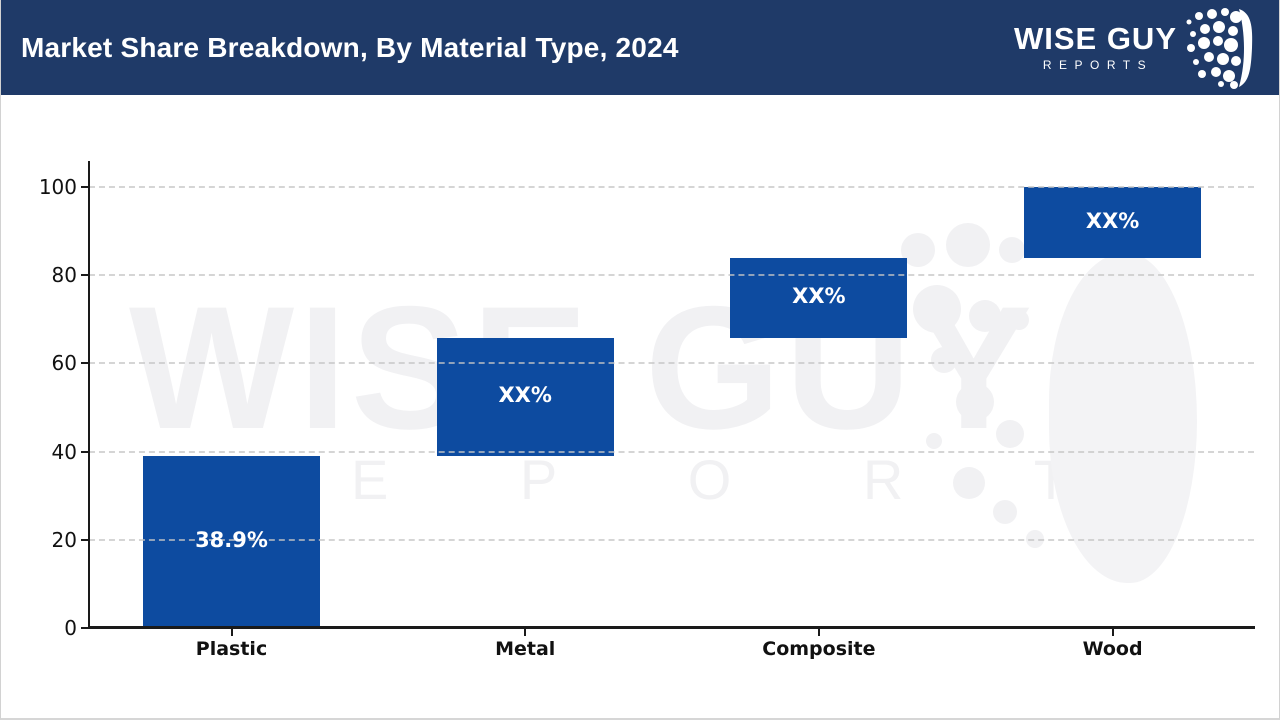  I want to click on logo-face-icon, so click(1219, 48).